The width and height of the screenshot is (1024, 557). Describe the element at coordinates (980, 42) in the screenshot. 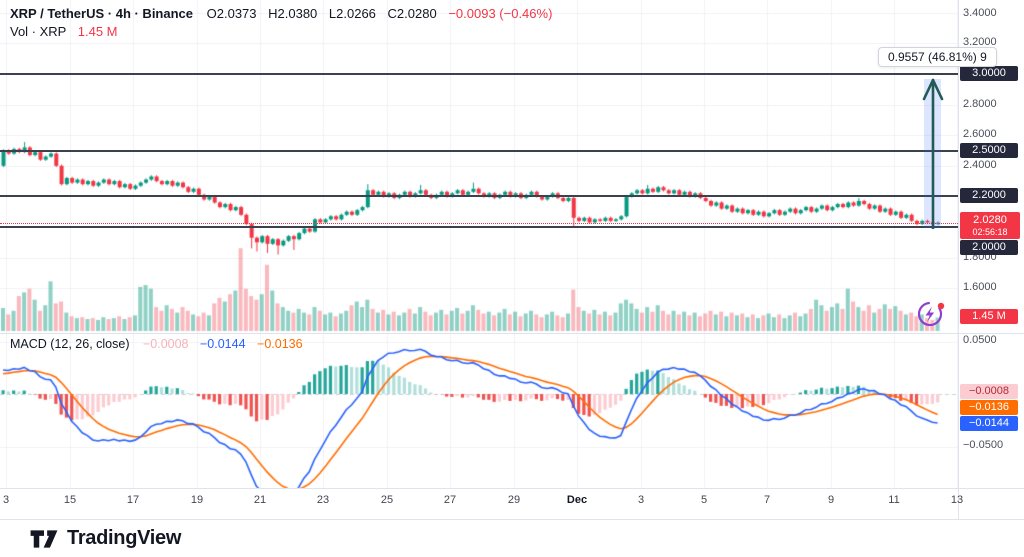

I see `price-tick-label: 3.2000` at that location.